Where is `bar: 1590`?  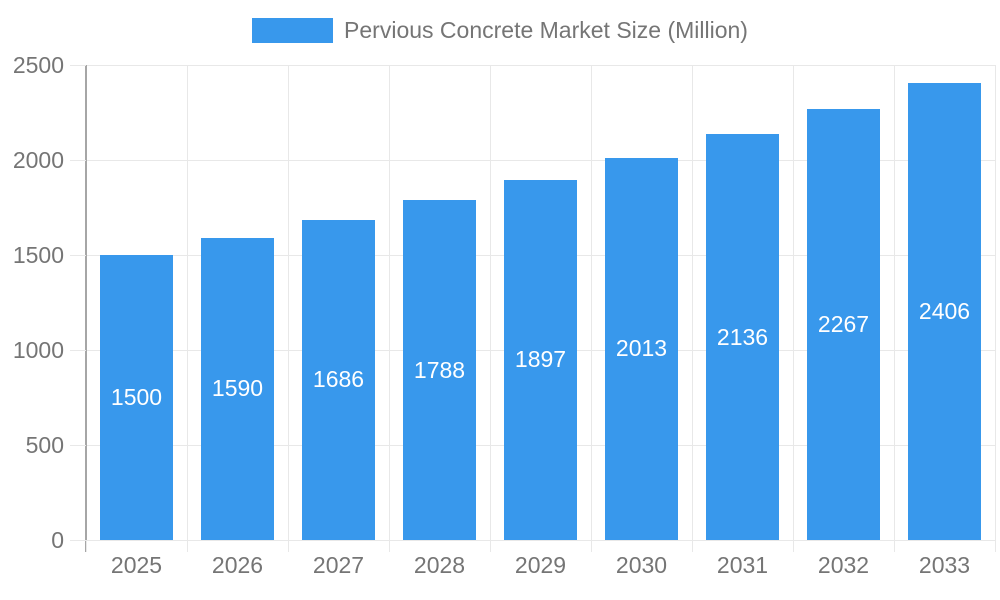 bar: 1590 is located at coordinates (237, 388).